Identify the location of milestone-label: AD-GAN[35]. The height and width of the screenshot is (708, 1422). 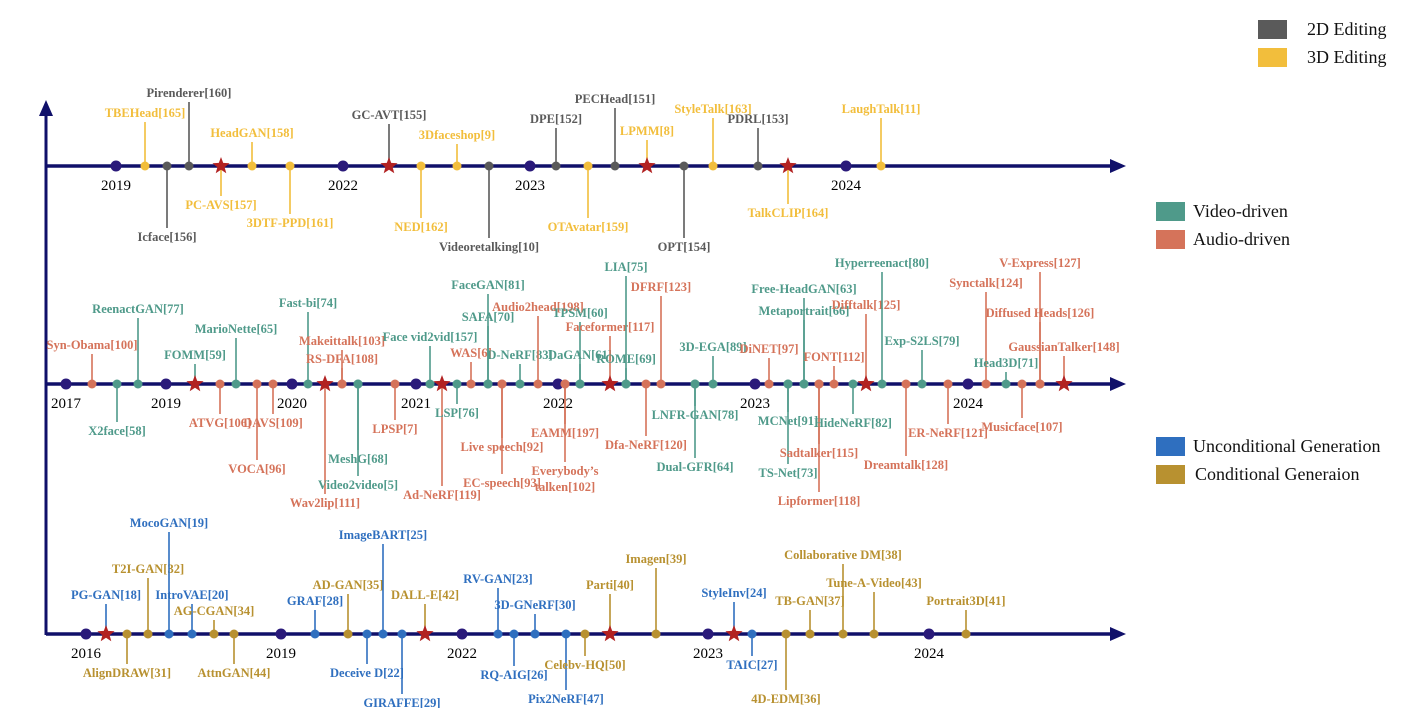
(348, 585).